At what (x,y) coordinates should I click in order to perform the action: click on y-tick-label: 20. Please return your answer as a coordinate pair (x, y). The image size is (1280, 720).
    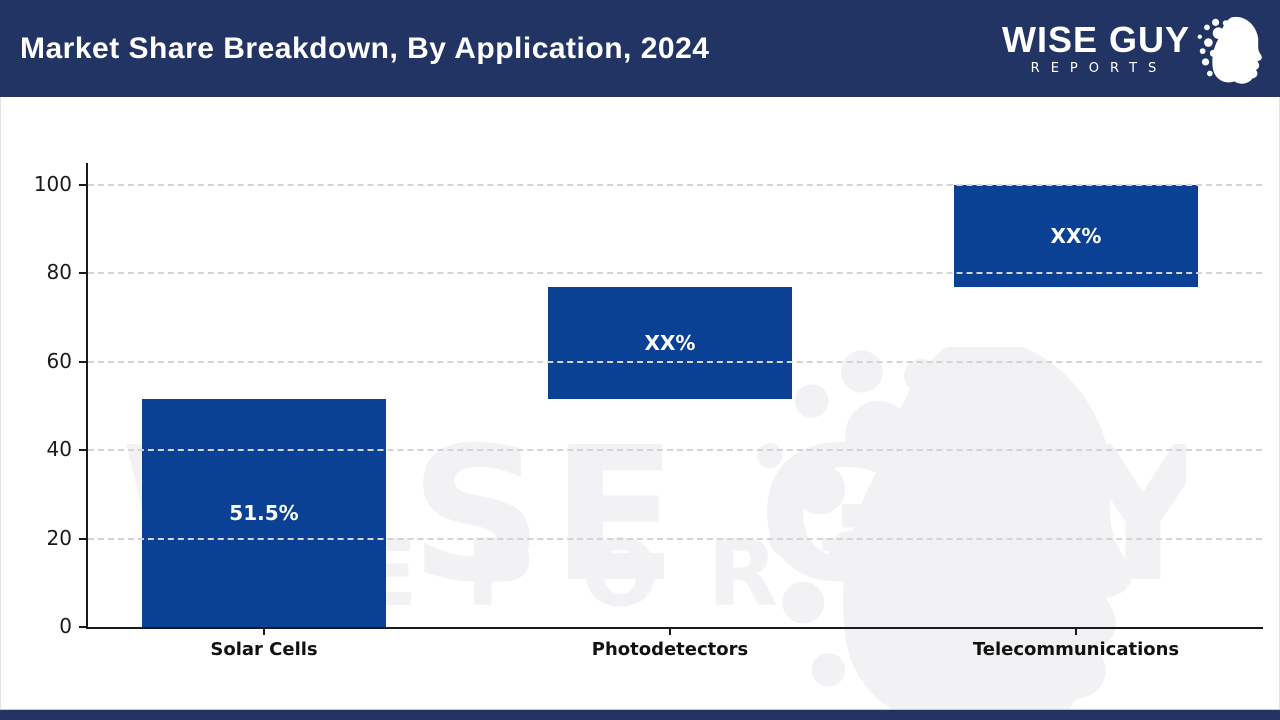
    Looking at the image, I should click on (59, 537).